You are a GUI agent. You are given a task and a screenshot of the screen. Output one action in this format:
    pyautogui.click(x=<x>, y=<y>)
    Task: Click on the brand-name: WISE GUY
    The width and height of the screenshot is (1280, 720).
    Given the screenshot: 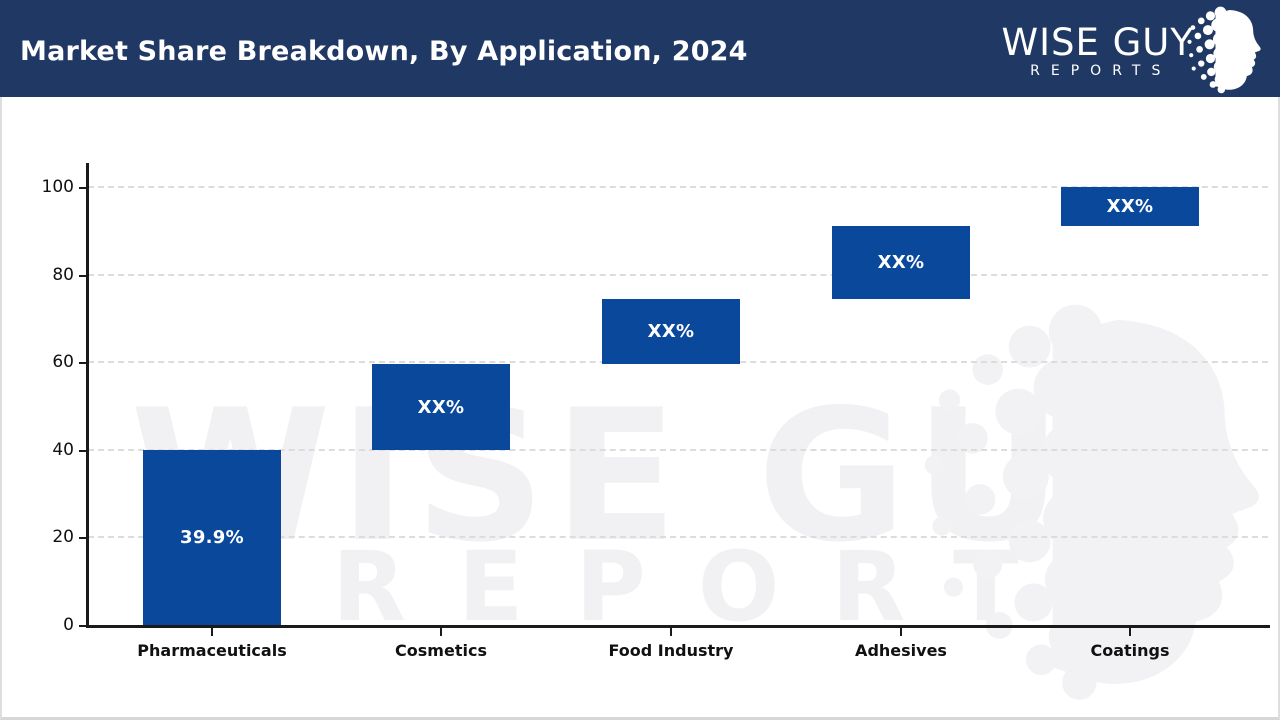 What is the action you would take?
    pyautogui.click(x=1097, y=42)
    